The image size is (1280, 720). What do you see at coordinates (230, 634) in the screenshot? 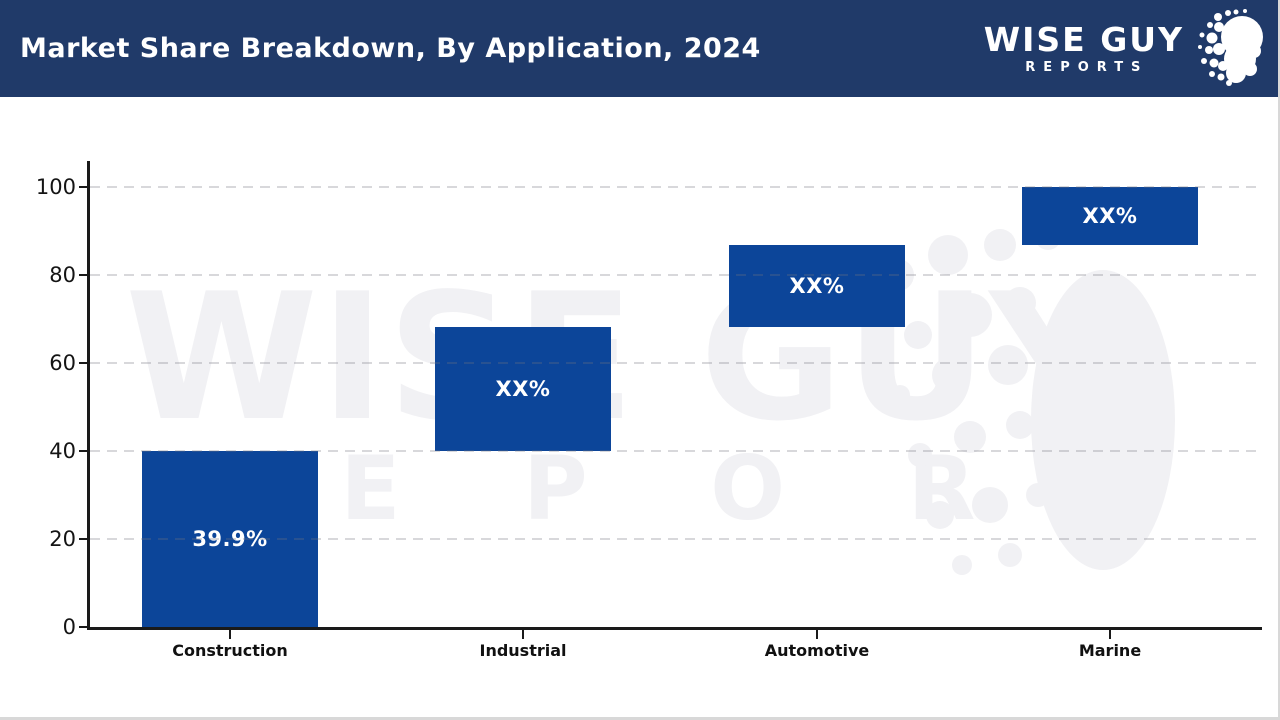
I see `x-axis-tick-construction` at bounding box center [230, 634].